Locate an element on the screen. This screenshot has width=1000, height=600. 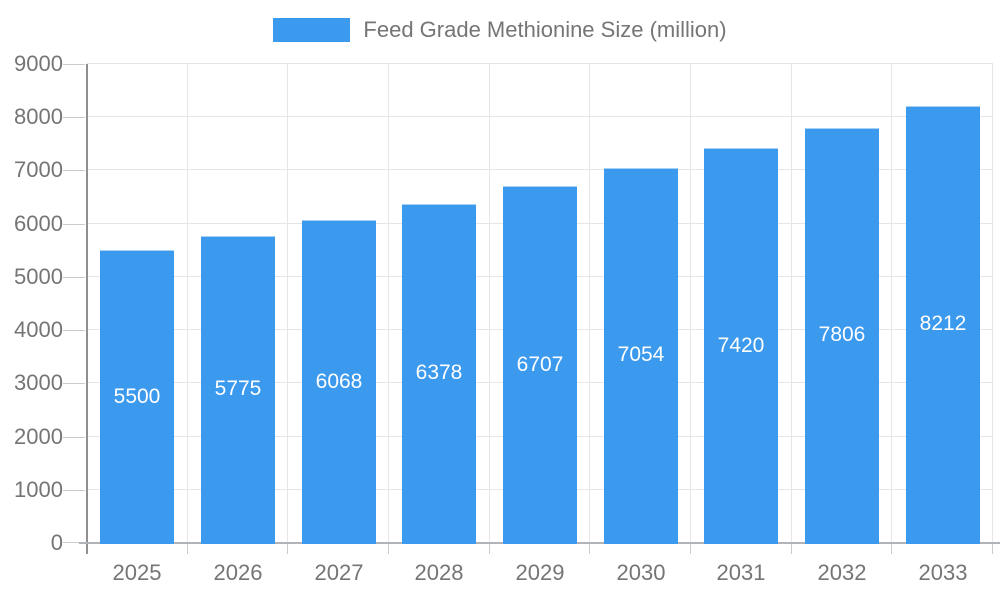
x-tick-label: 2027 is located at coordinates (339, 572).